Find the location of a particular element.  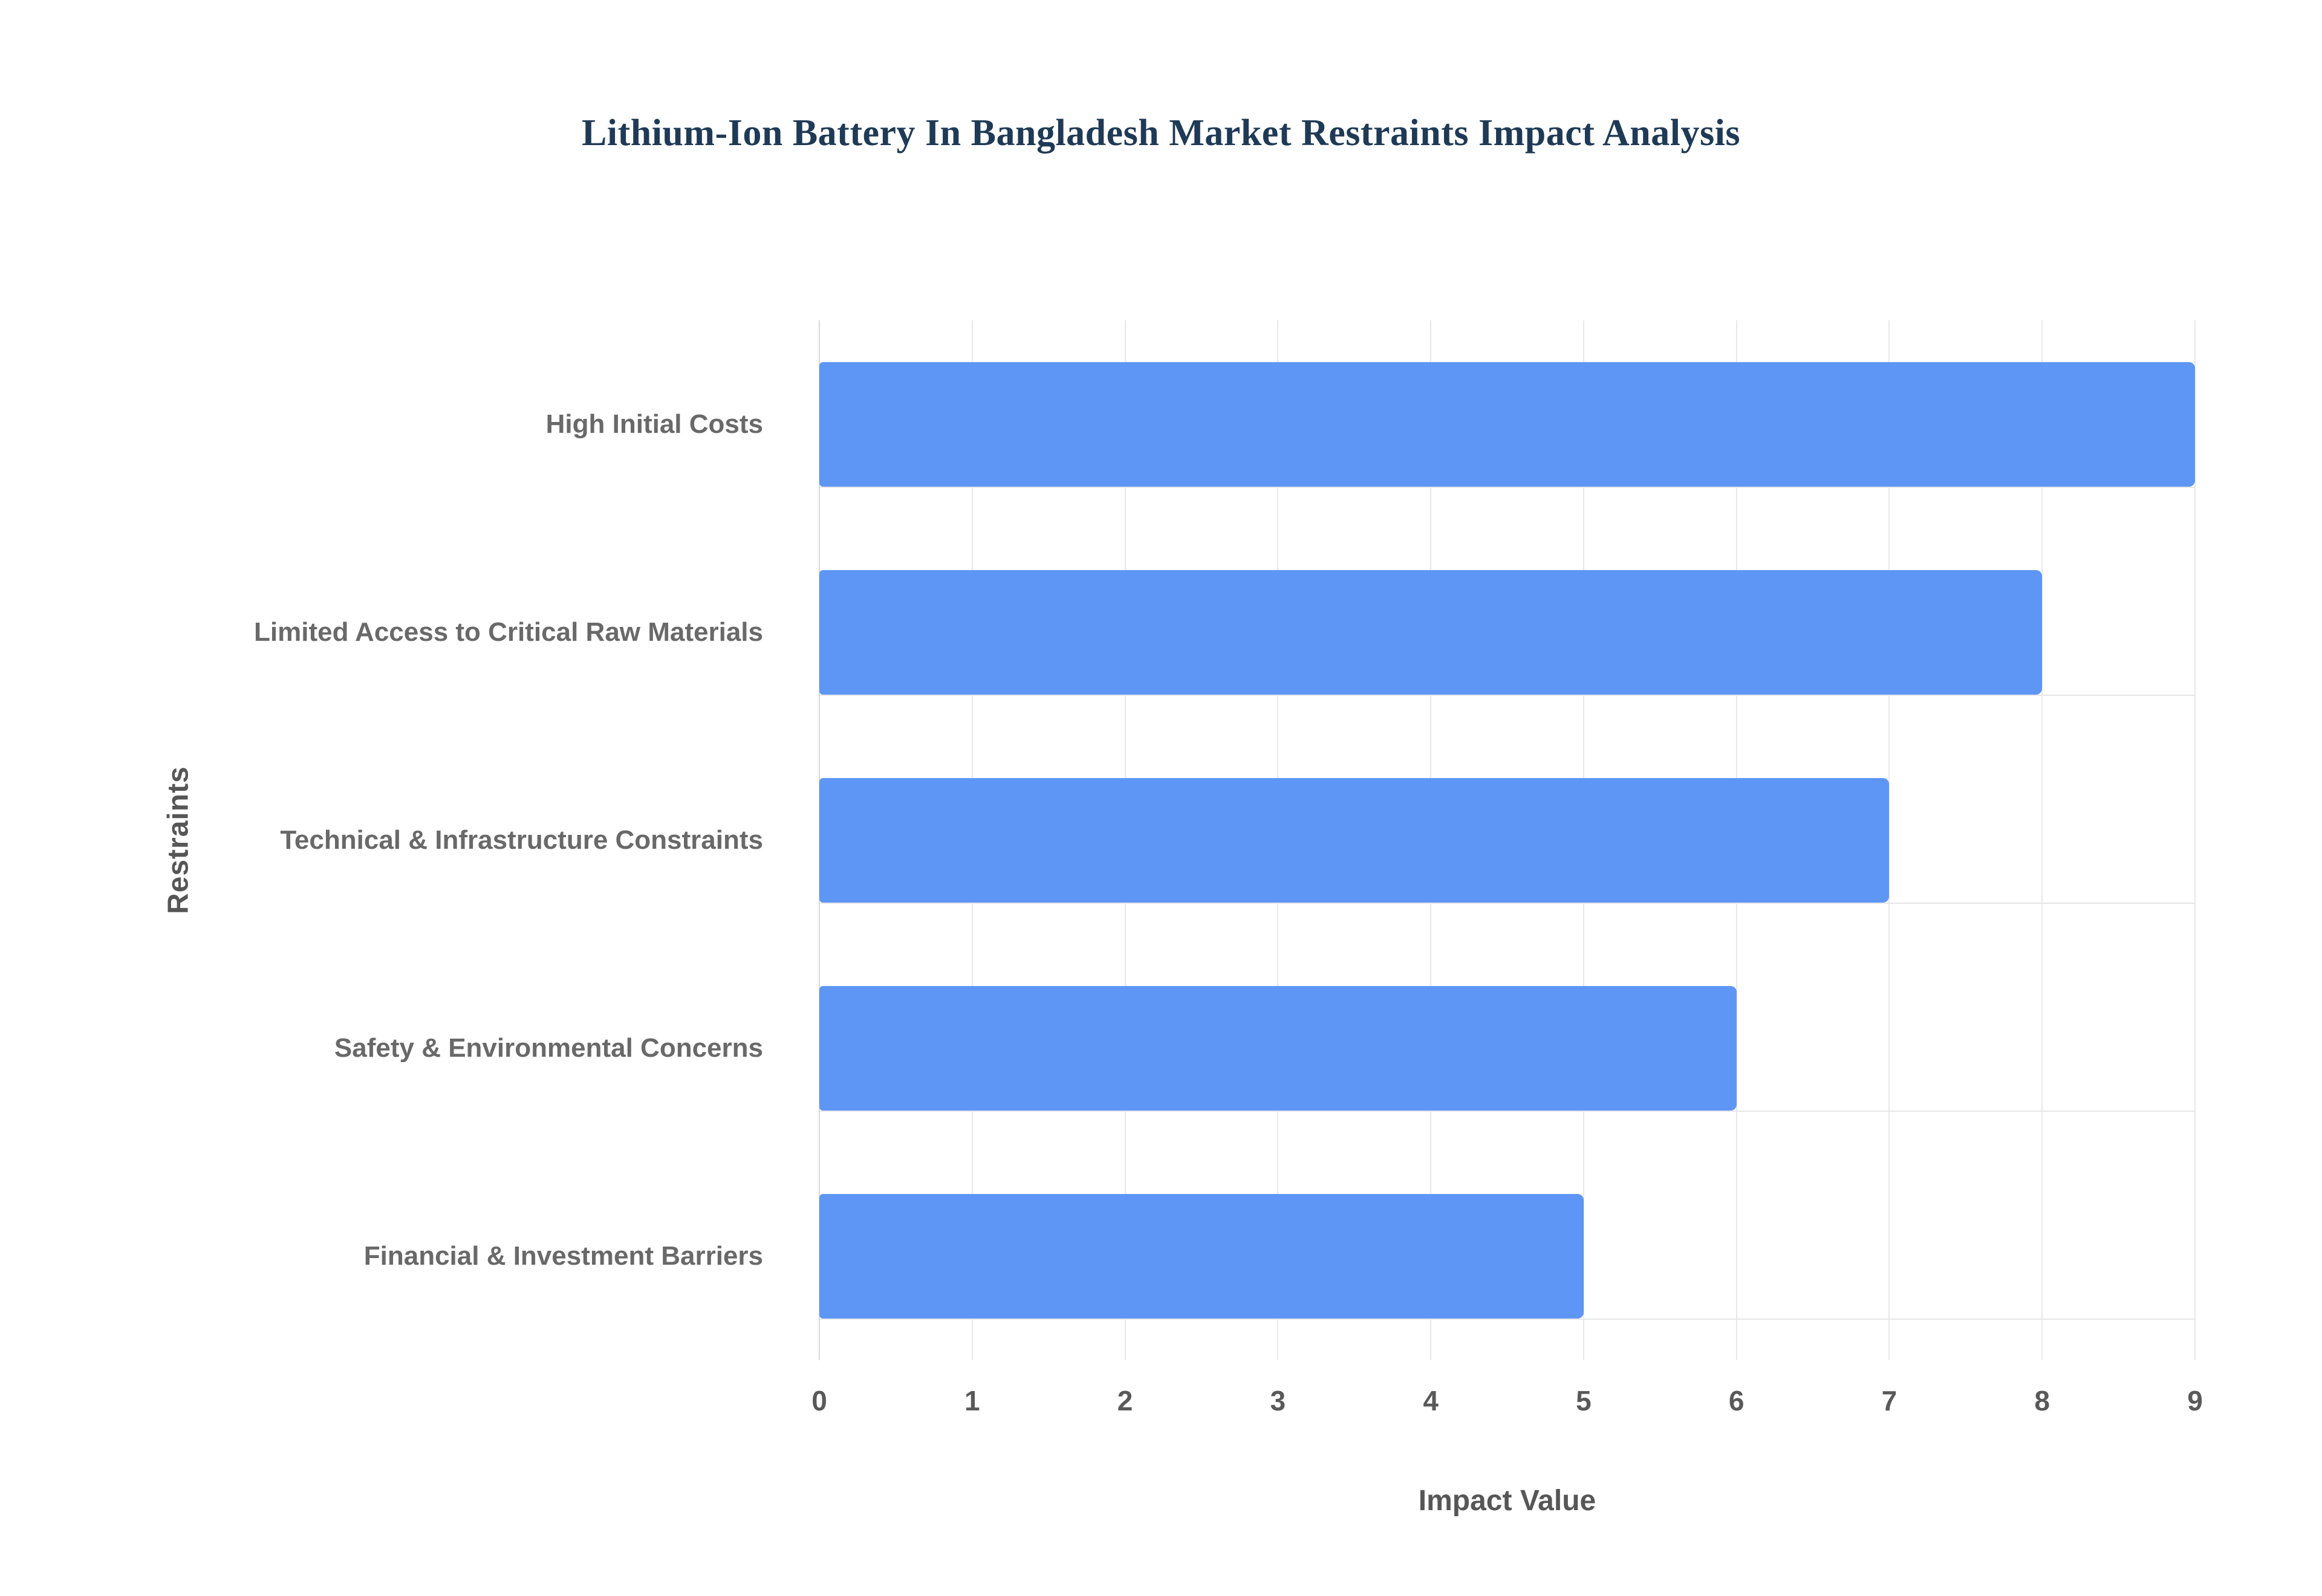

x-tick-label-7: 7 is located at coordinates (1889, 1400).